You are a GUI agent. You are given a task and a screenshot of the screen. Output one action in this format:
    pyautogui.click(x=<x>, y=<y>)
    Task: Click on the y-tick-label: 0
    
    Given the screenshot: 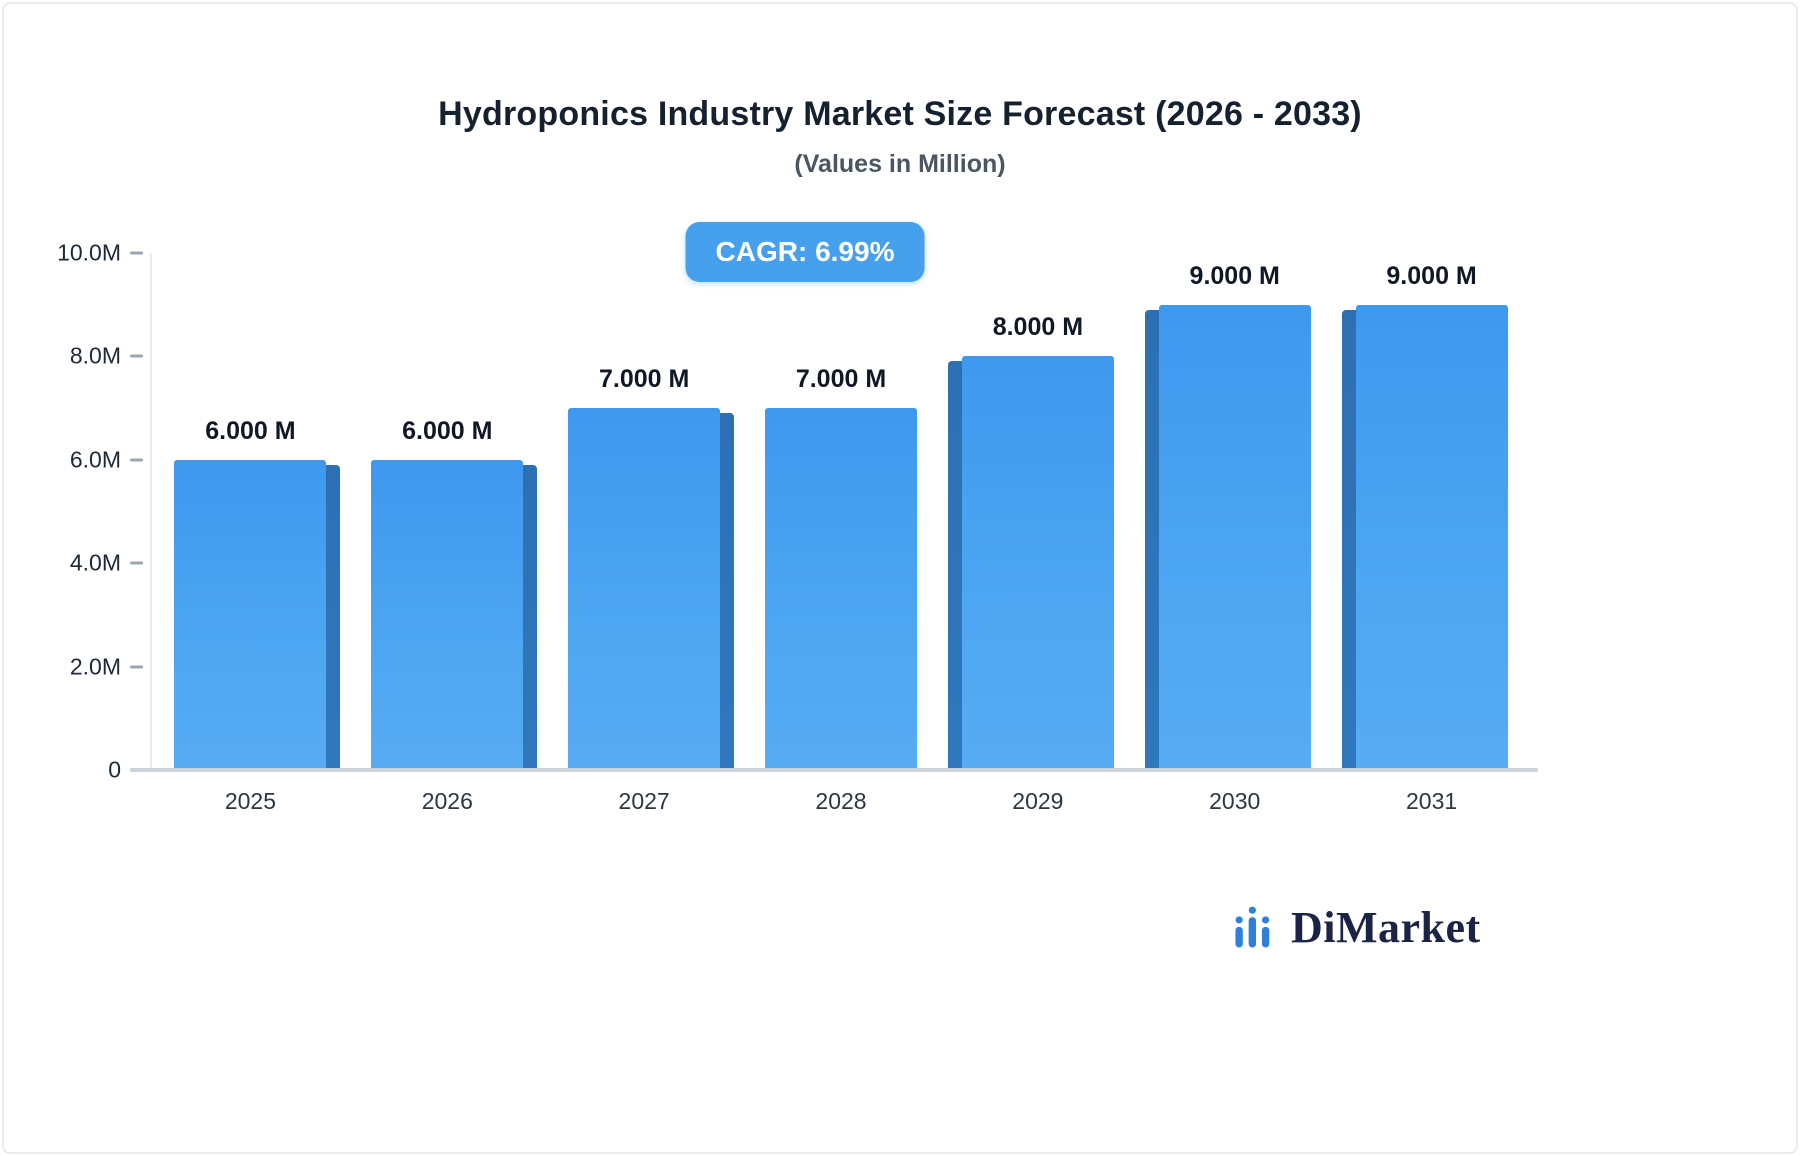 What is the action you would take?
    pyautogui.click(x=114, y=769)
    